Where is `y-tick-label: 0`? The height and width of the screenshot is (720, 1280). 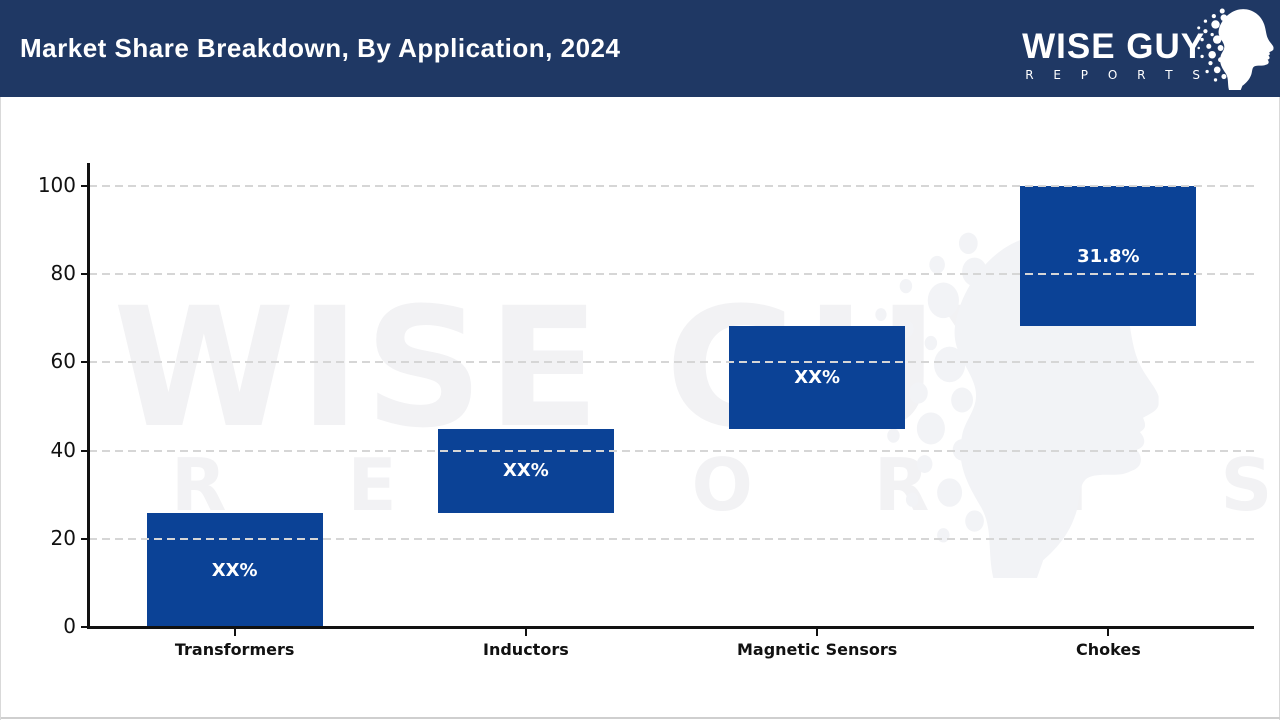
y-tick-label: 0 is located at coordinates (69, 626).